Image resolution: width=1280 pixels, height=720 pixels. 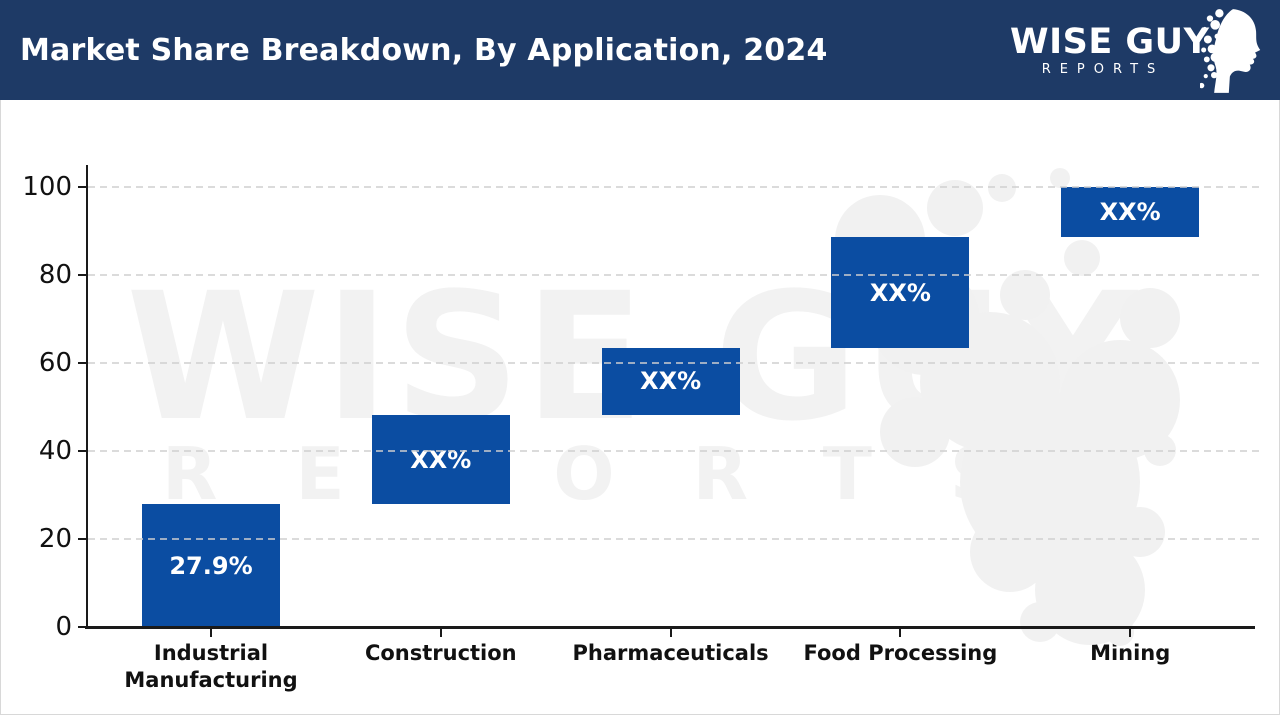 What do you see at coordinates (900, 653) in the screenshot?
I see `x-category-label: Food Processing` at bounding box center [900, 653].